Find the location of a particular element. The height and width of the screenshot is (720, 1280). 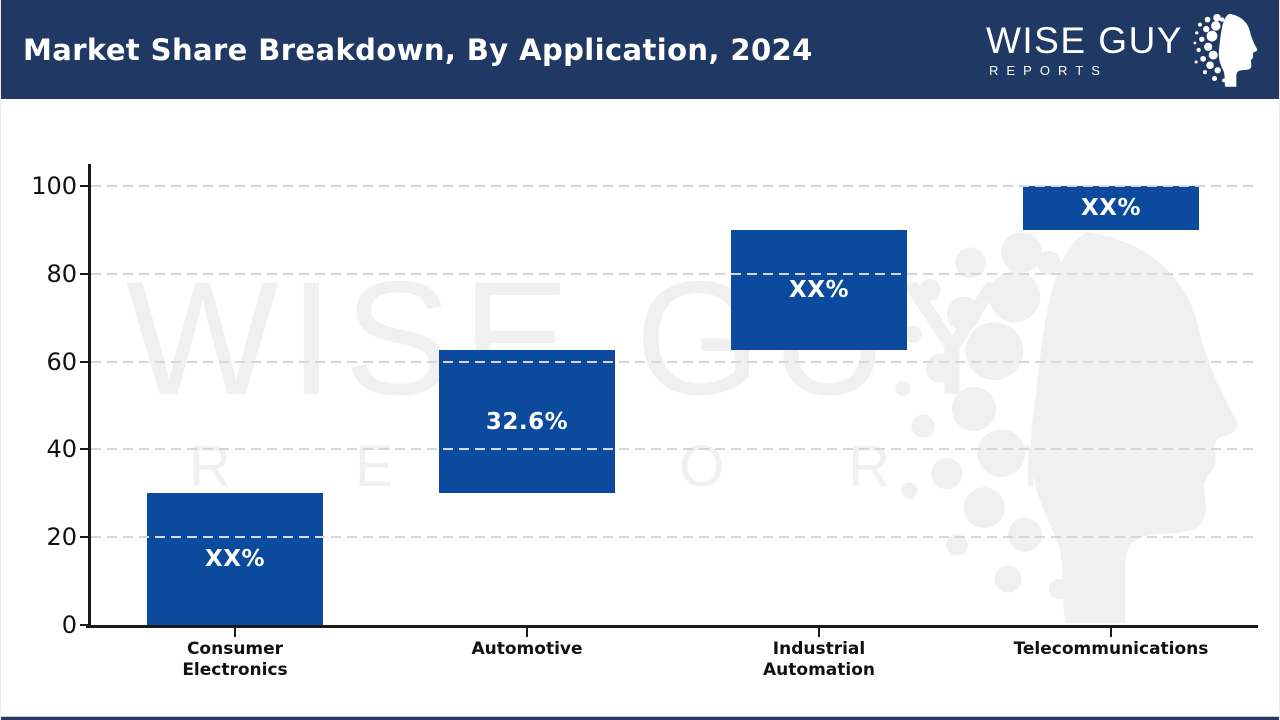

brand-logo: WISE GUY REPORTS is located at coordinates (1122, 50).